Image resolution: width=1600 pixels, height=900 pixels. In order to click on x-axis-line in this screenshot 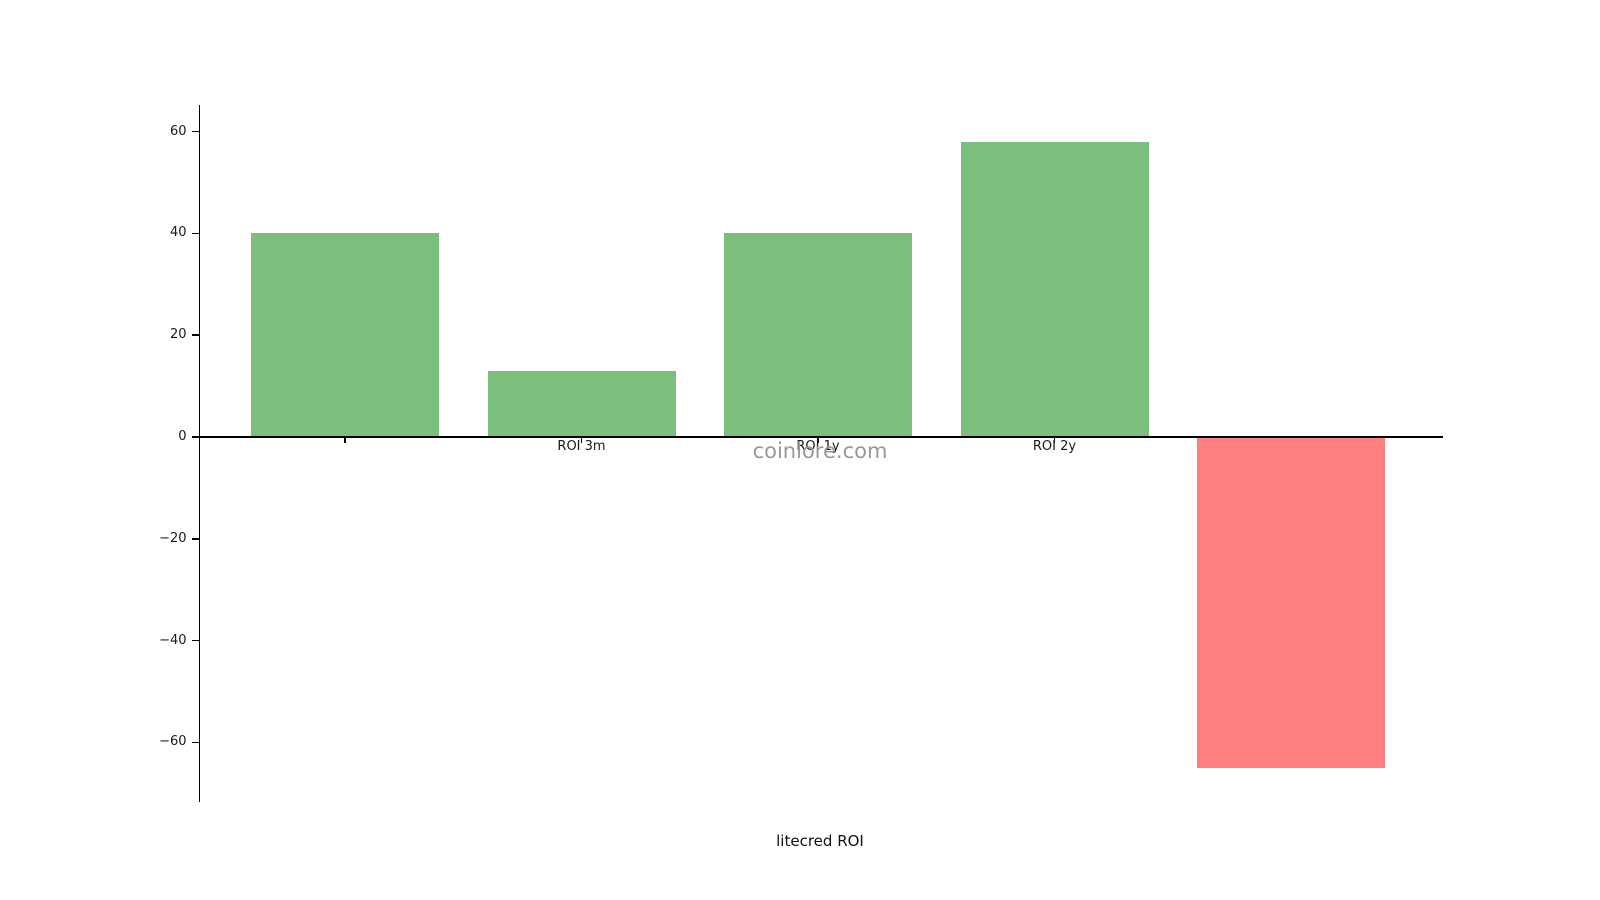, I will do `click(821, 437)`.